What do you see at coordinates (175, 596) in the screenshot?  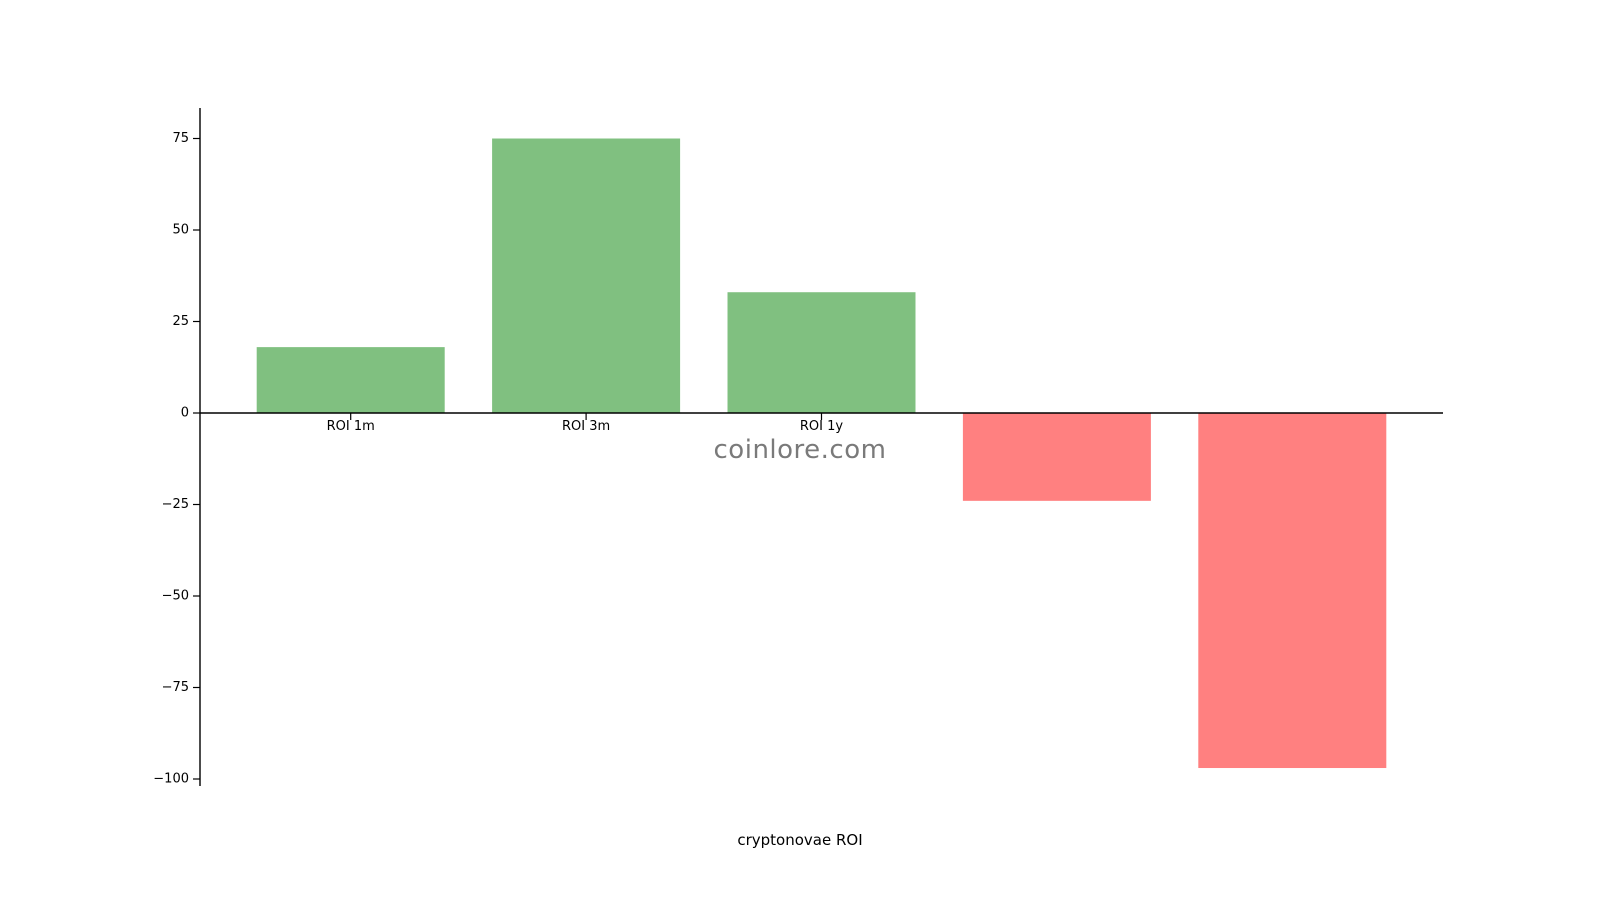 I see `y-tick-label: −50` at bounding box center [175, 596].